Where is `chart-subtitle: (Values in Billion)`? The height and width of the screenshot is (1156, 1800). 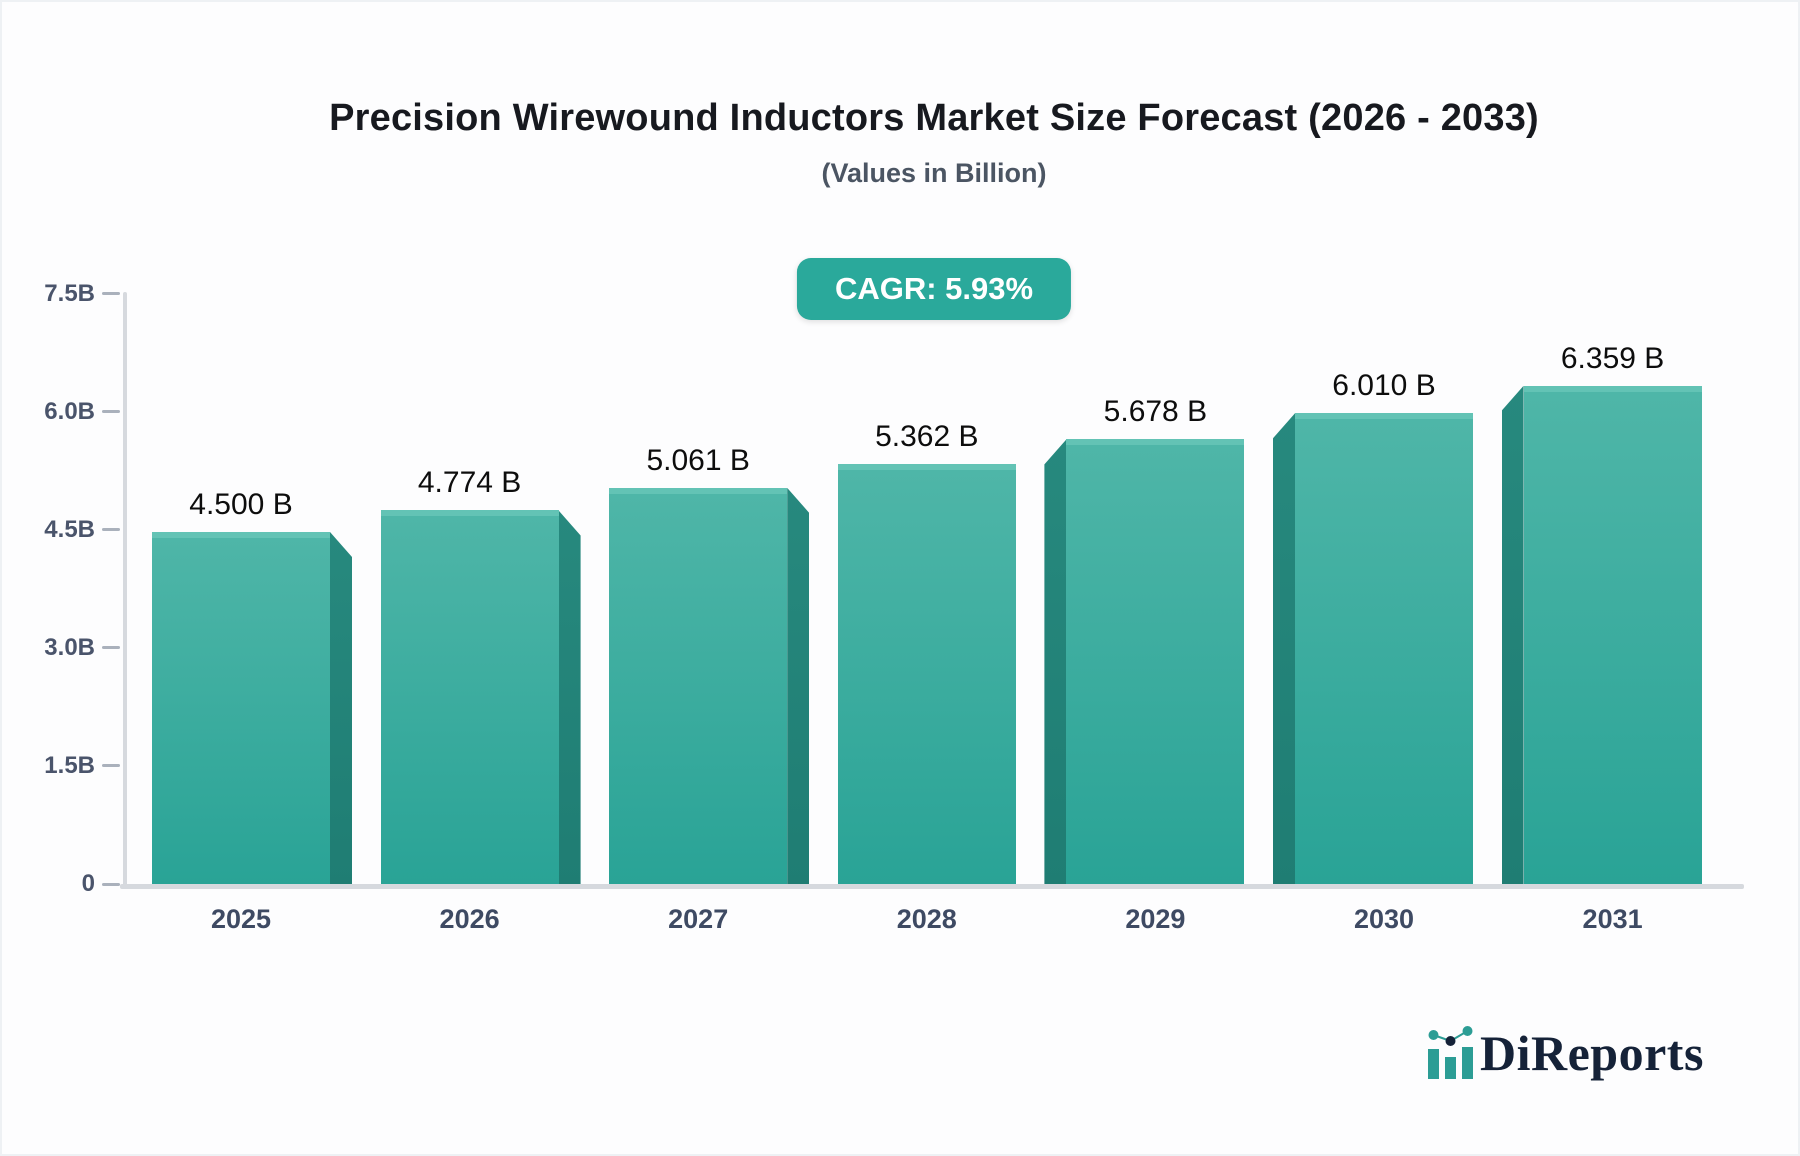
chart-subtitle: (Values in Billion) is located at coordinates (934, 173).